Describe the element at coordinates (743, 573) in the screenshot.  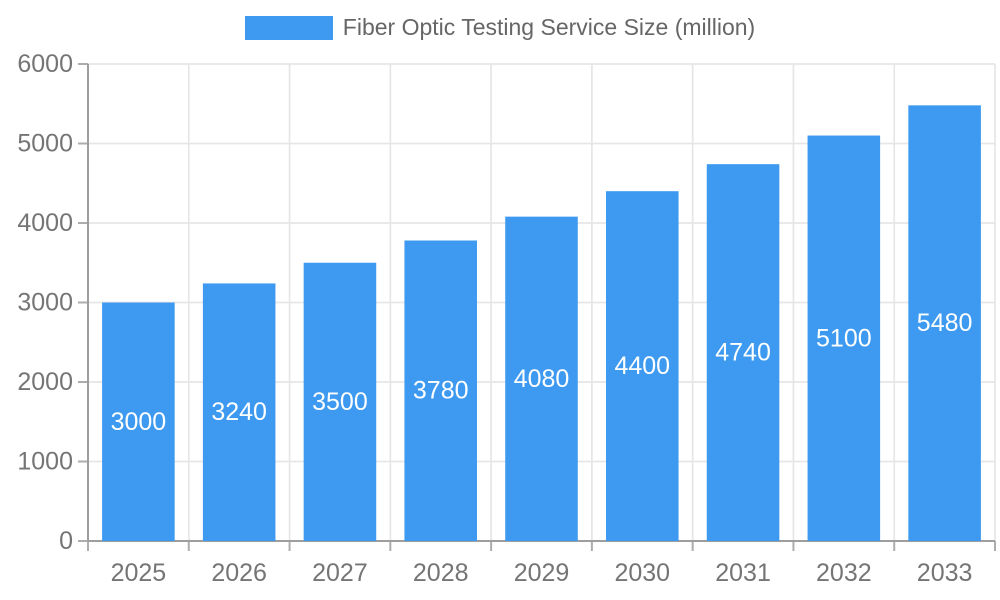
I see `x-tick-label: 2031` at that location.